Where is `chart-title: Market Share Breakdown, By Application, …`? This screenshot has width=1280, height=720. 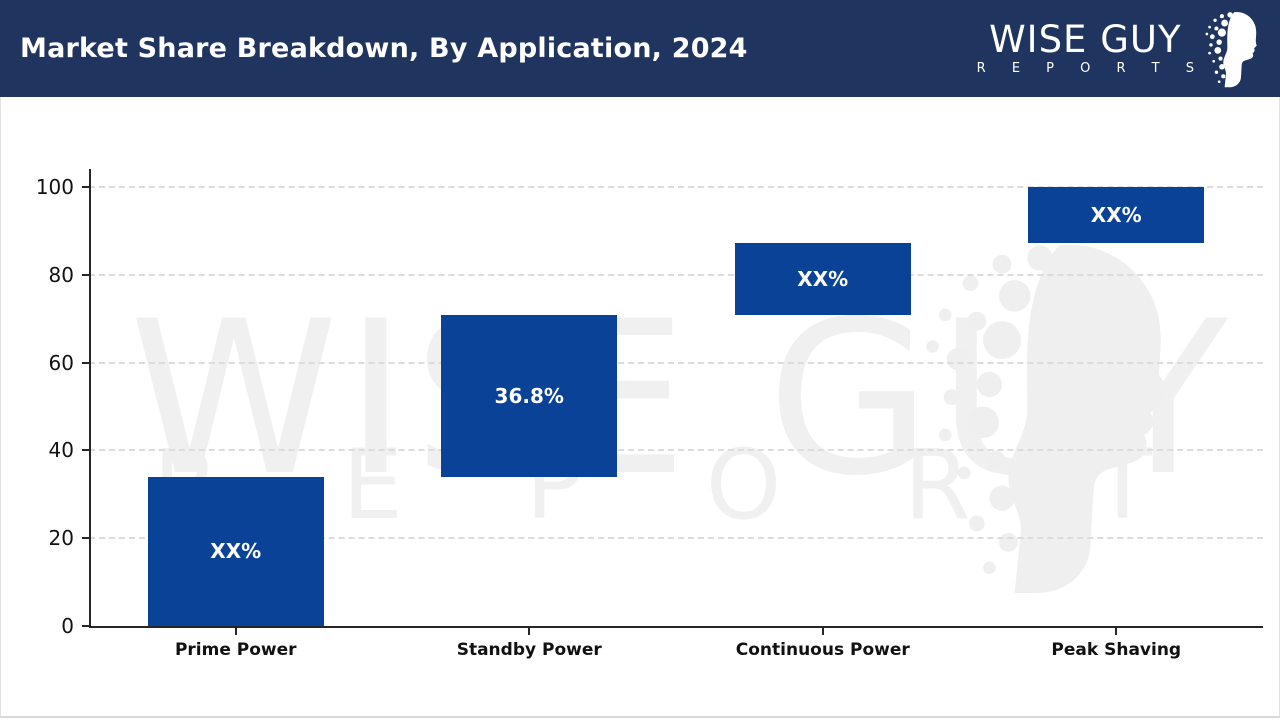
chart-title: Market Share Breakdown, By Application, … is located at coordinates (384, 48).